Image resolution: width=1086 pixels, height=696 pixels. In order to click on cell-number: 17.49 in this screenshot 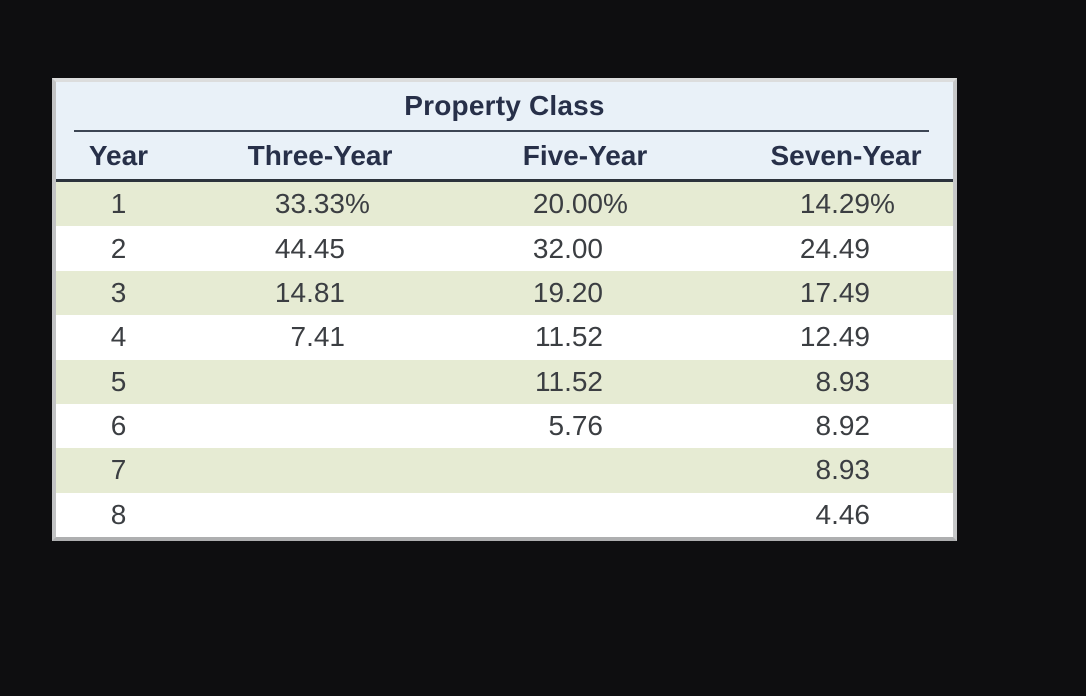, I will do `click(834, 292)`.